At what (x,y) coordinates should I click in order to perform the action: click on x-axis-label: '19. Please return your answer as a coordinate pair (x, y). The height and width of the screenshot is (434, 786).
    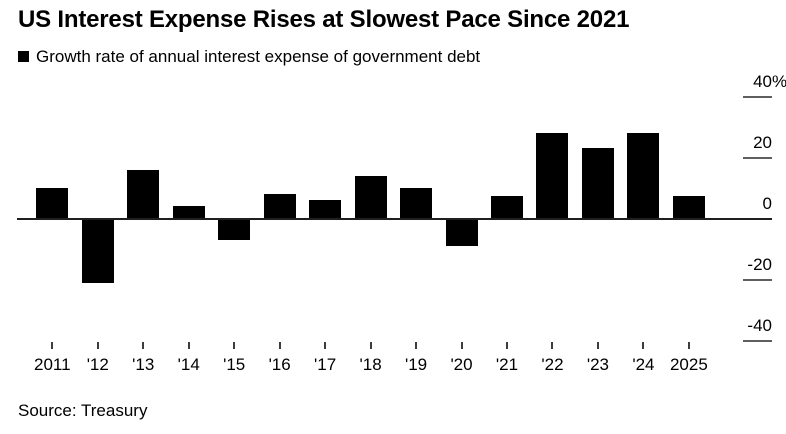
    Looking at the image, I should click on (416, 364).